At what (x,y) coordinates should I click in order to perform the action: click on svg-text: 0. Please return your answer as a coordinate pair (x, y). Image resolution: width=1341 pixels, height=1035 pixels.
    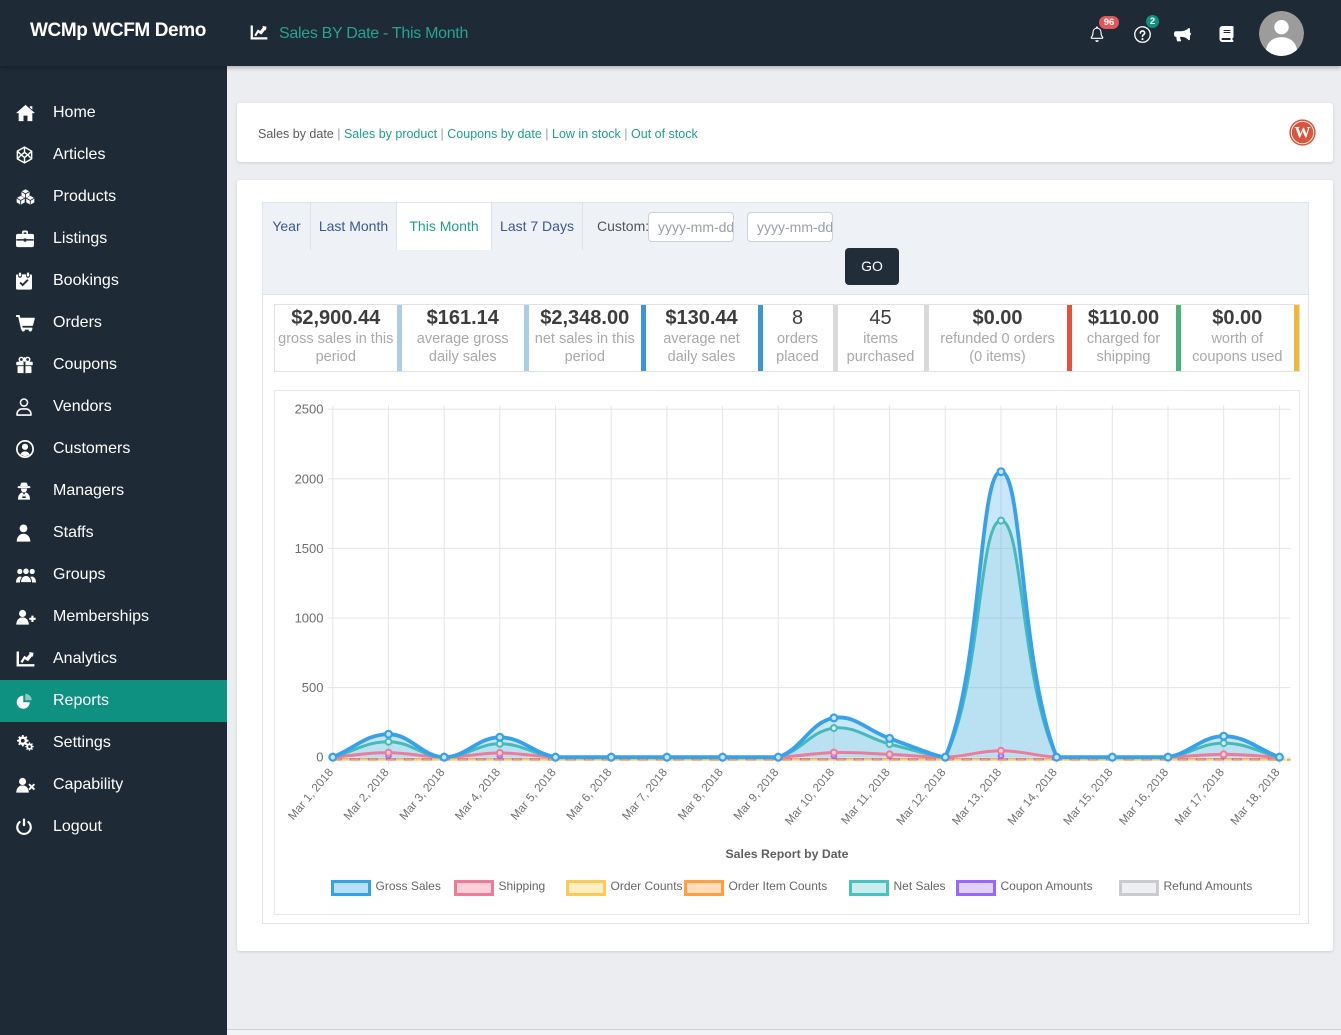
    Looking at the image, I should click on (319, 757).